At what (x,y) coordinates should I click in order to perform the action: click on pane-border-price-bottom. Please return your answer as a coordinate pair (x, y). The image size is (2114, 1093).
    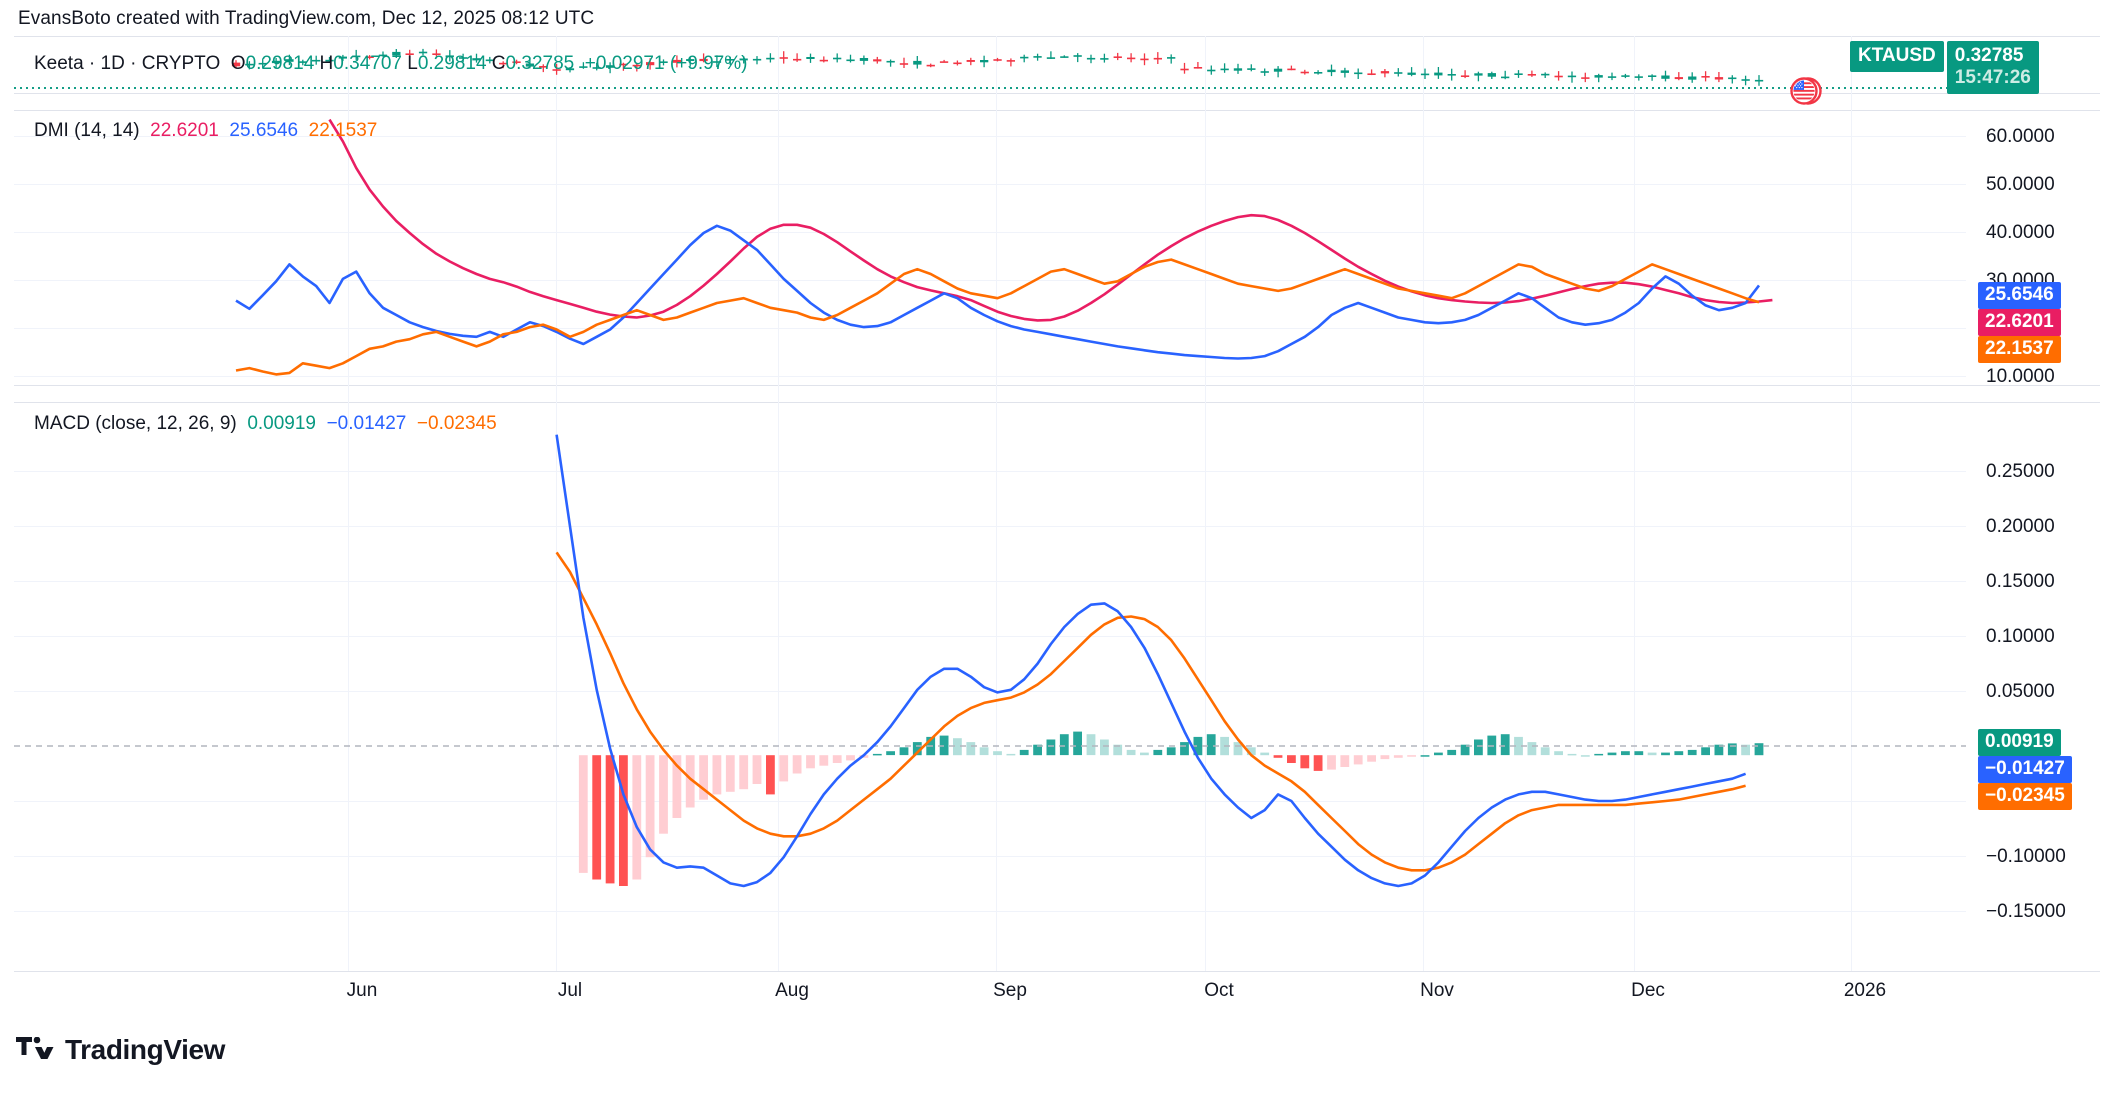
    Looking at the image, I should click on (990, 93).